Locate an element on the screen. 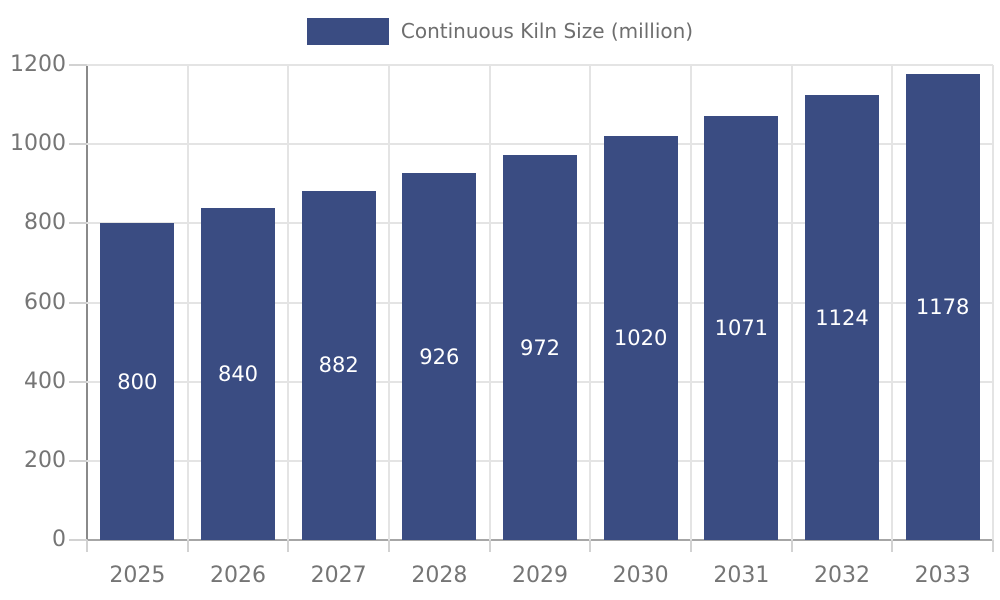  bar-2028: 926 is located at coordinates (439, 356).